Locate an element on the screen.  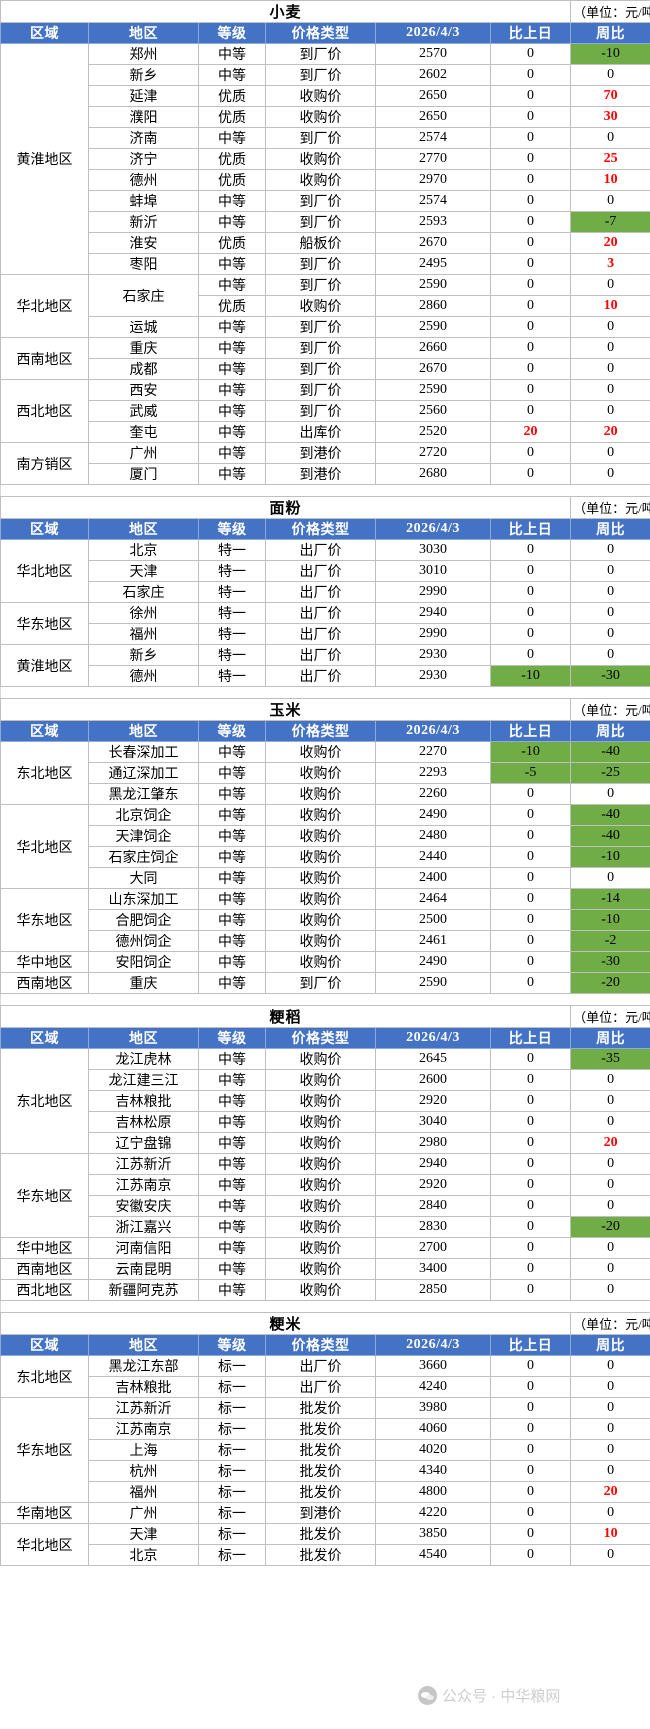
cell-area: 济南 is located at coordinates (143, 138).